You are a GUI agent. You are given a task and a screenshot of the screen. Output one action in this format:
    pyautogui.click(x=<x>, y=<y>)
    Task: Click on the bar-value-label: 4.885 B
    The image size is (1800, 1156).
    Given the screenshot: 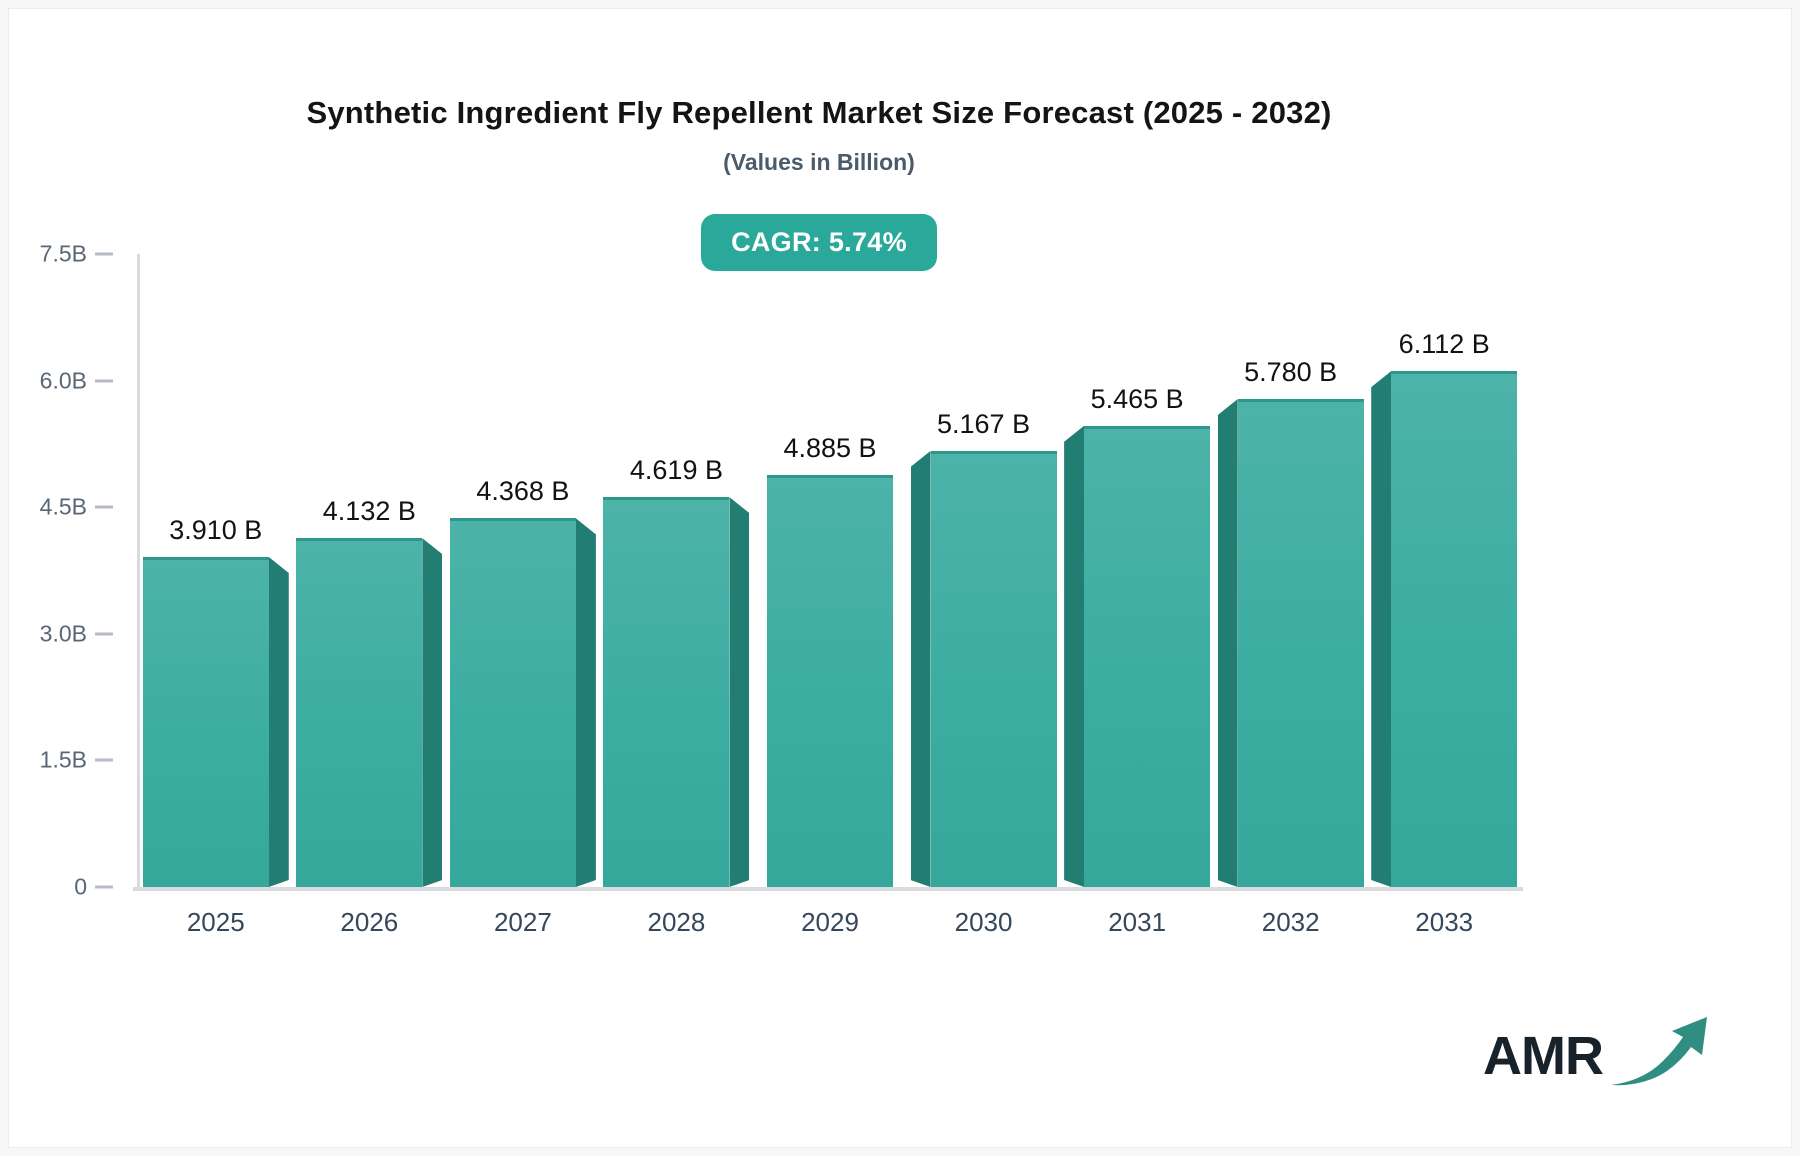 What is the action you would take?
    pyautogui.click(x=830, y=447)
    